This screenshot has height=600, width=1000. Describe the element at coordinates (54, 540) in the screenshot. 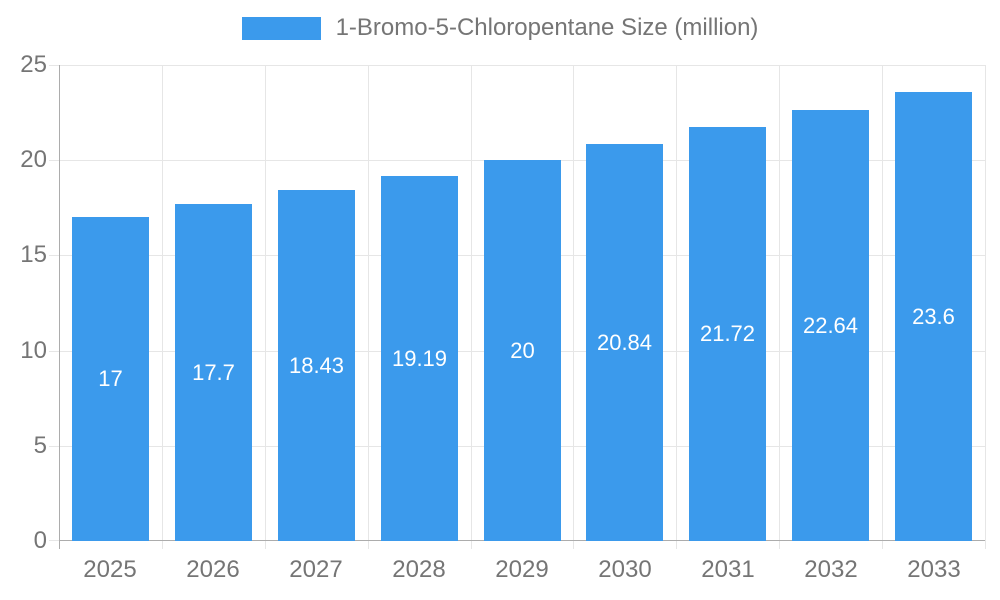

I see `y-tick` at that location.